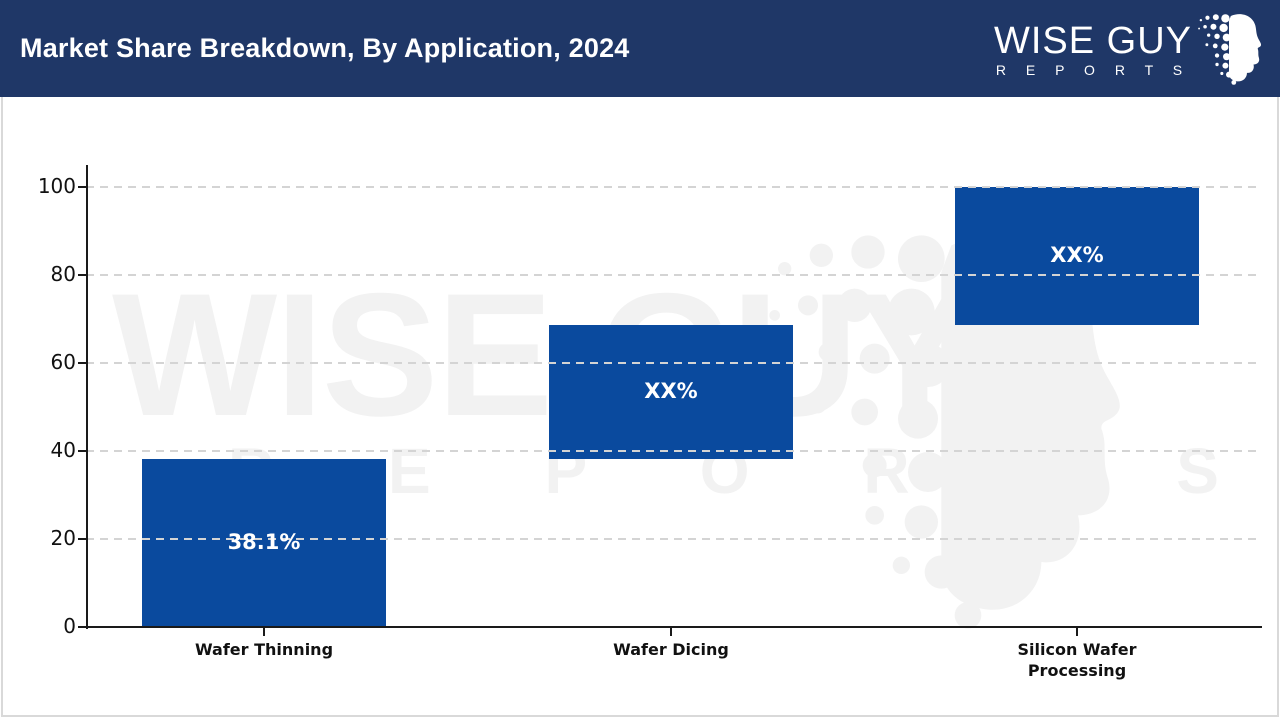  What do you see at coordinates (674, 627) in the screenshot?
I see `x-axis-line` at bounding box center [674, 627].